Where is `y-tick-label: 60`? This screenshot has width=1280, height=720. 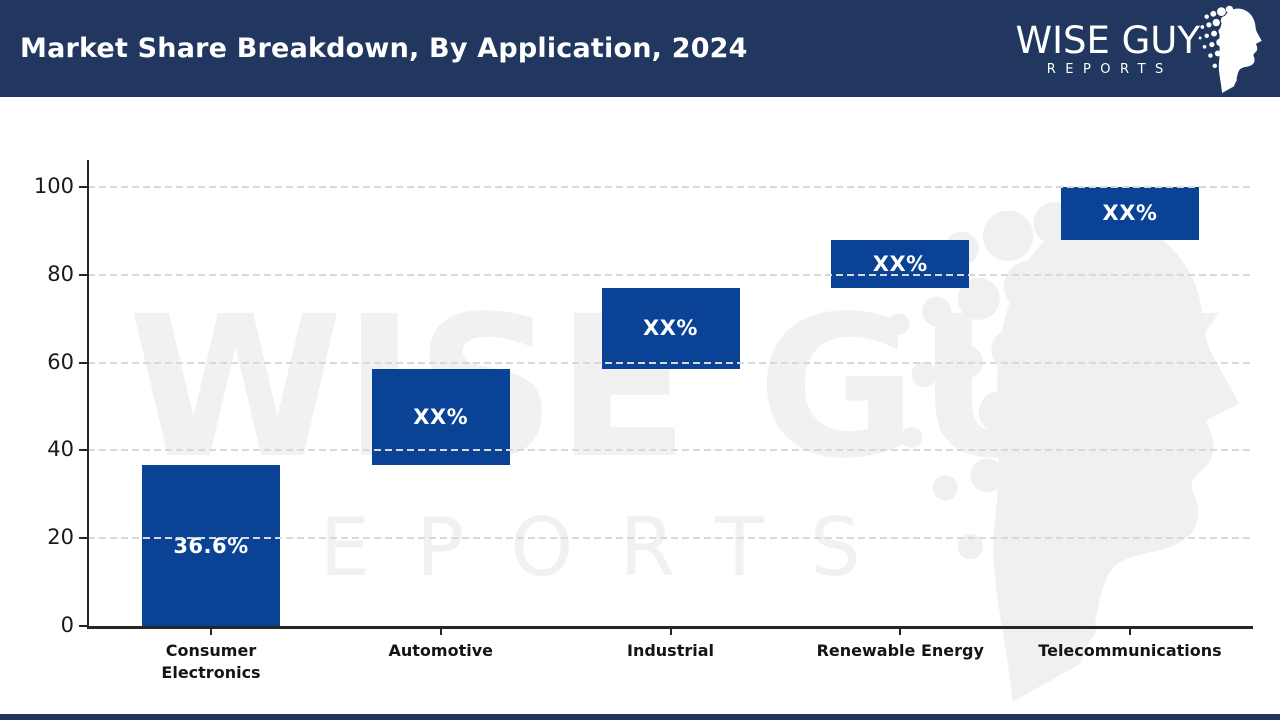
y-tick-label: 60 is located at coordinates (60, 361).